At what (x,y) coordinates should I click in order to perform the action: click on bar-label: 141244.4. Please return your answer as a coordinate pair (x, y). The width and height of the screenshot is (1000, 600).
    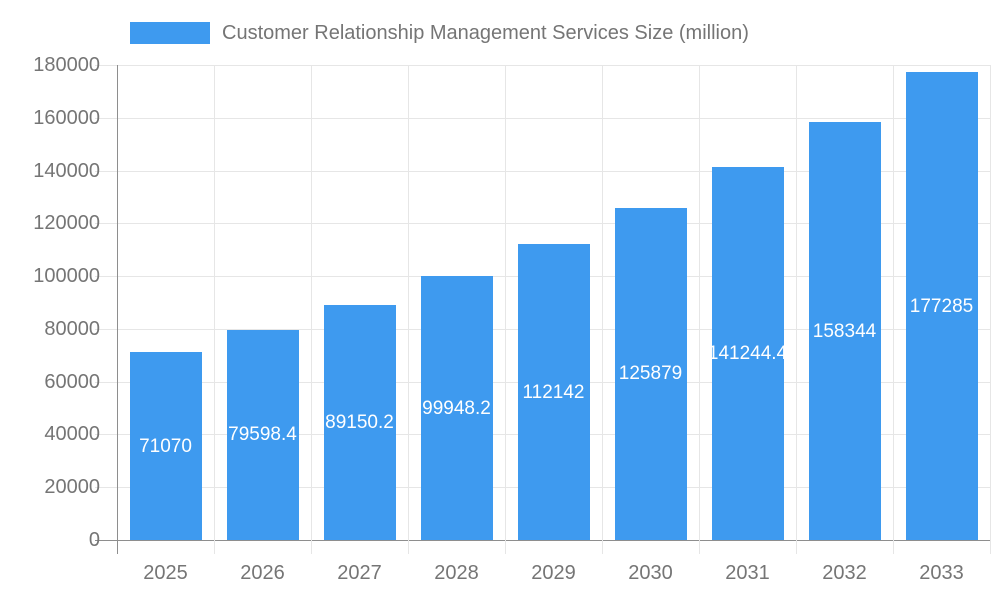
    Looking at the image, I should click on (747, 354).